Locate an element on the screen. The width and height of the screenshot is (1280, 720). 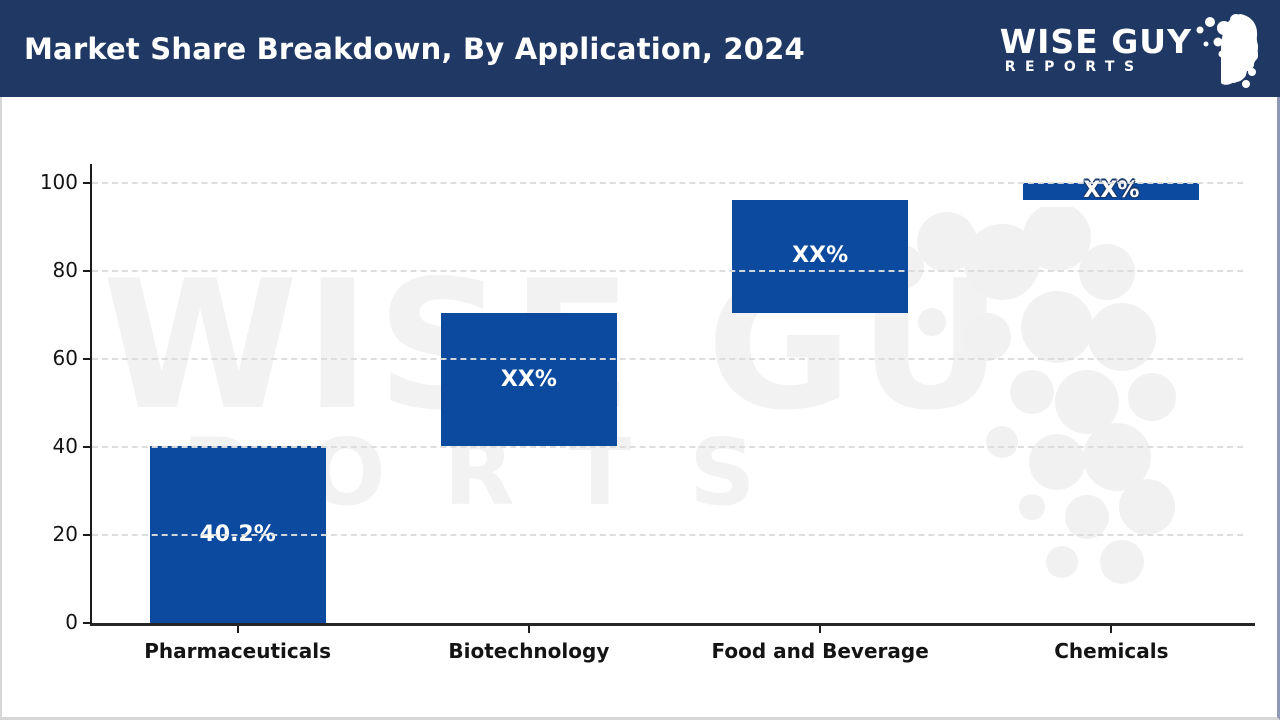
logo-wordmark: WISE GUY is located at coordinates (1095, 41).